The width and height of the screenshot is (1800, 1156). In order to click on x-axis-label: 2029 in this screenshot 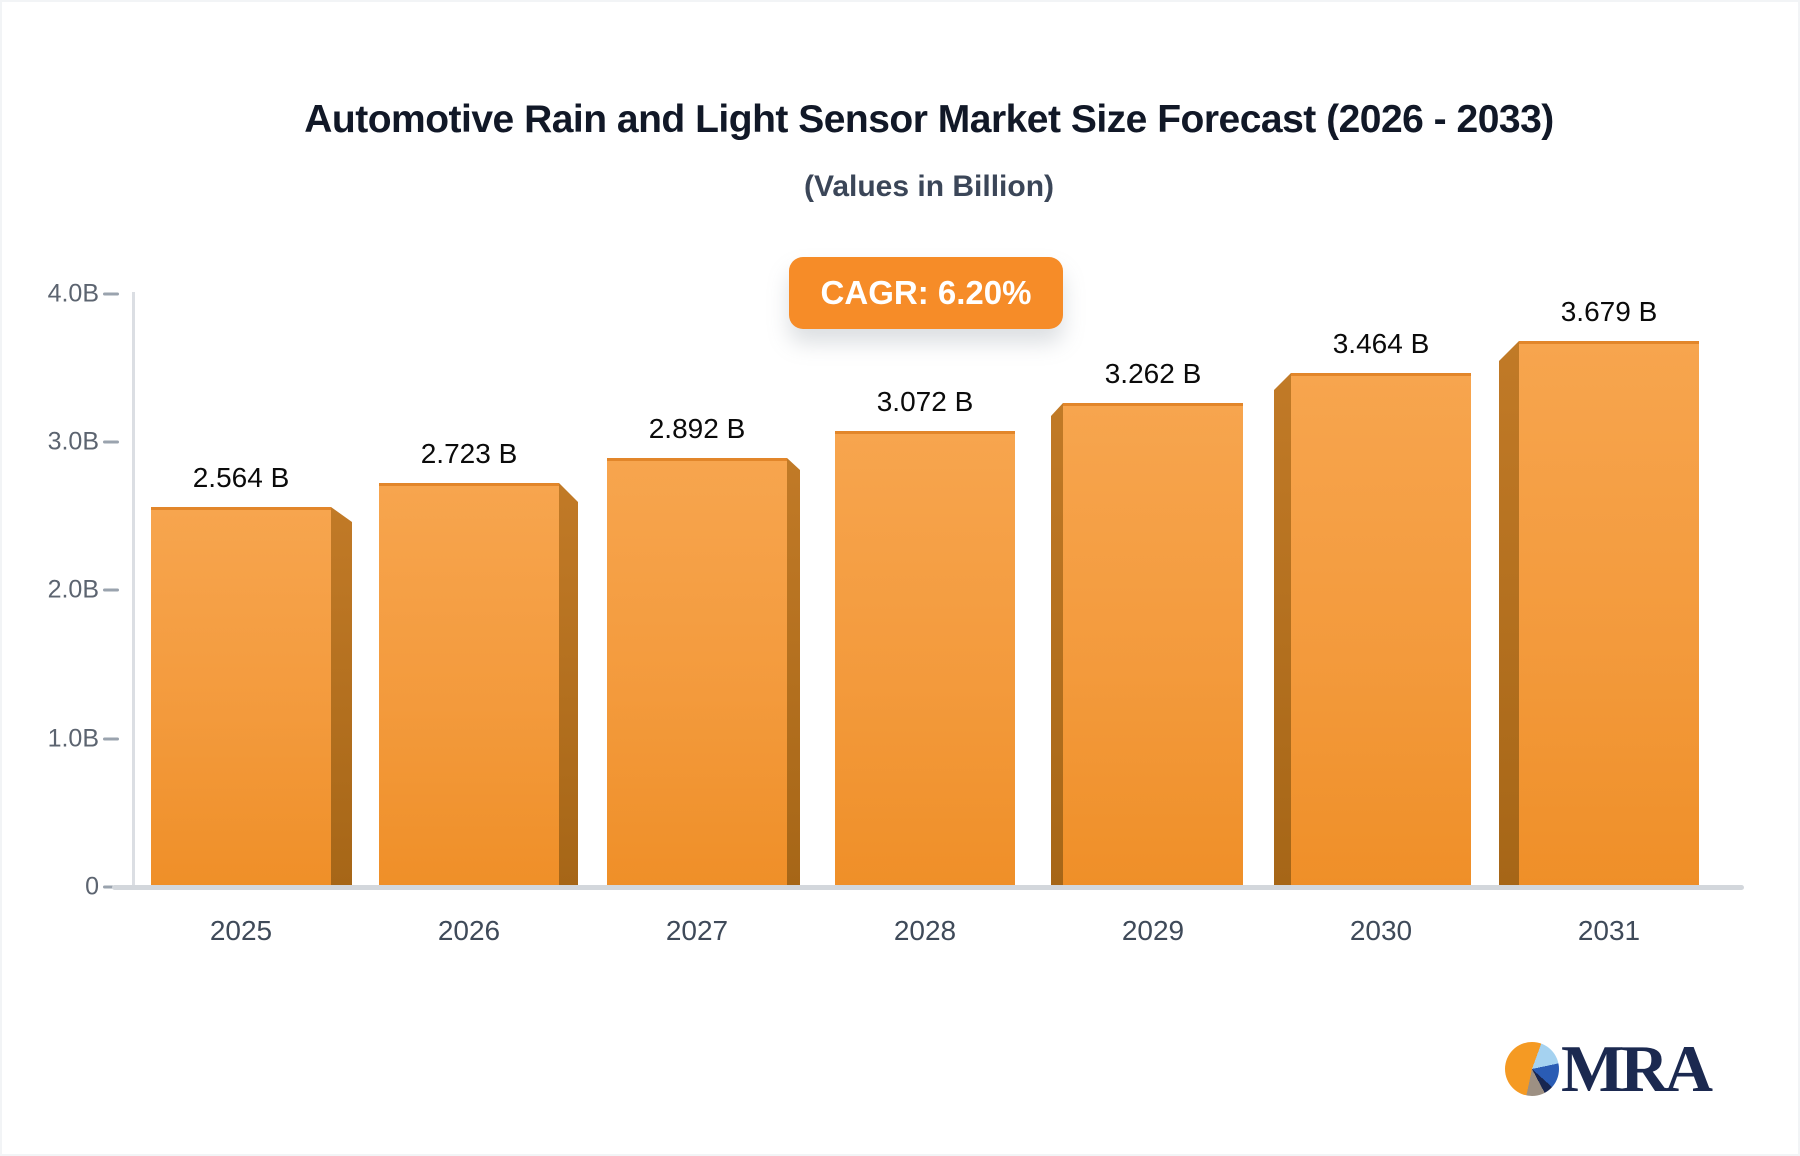, I will do `click(1153, 930)`.